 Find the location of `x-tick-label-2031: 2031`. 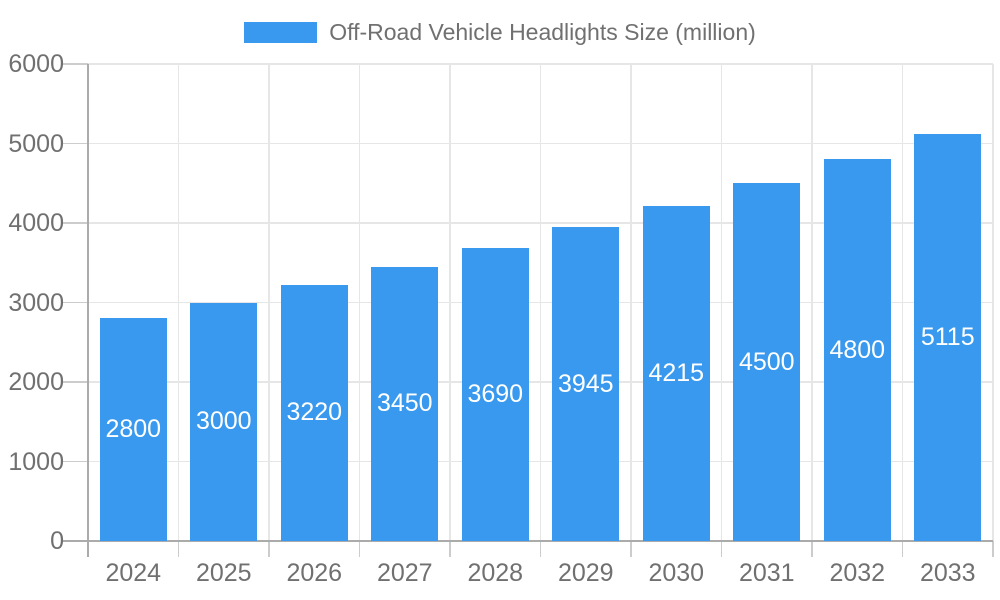

x-tick-label-2031: 2031 is located at coordinates (766, 573).